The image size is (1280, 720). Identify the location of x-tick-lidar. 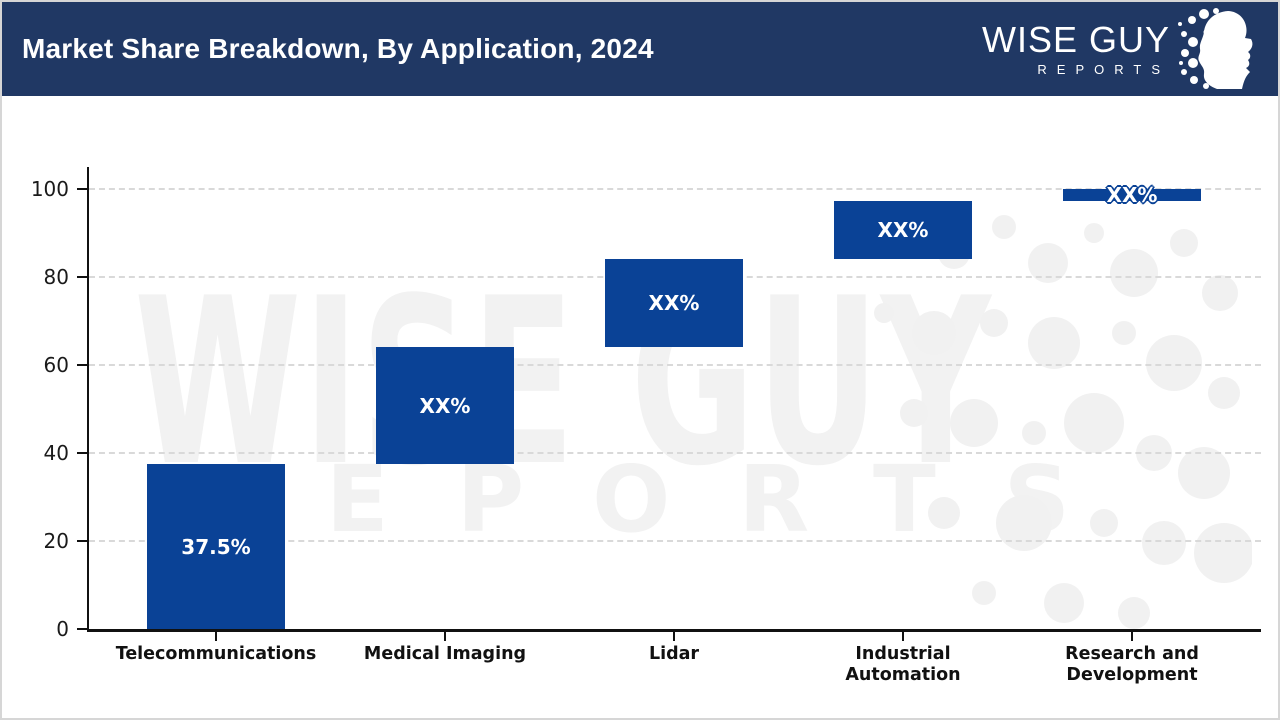
(674, 636).